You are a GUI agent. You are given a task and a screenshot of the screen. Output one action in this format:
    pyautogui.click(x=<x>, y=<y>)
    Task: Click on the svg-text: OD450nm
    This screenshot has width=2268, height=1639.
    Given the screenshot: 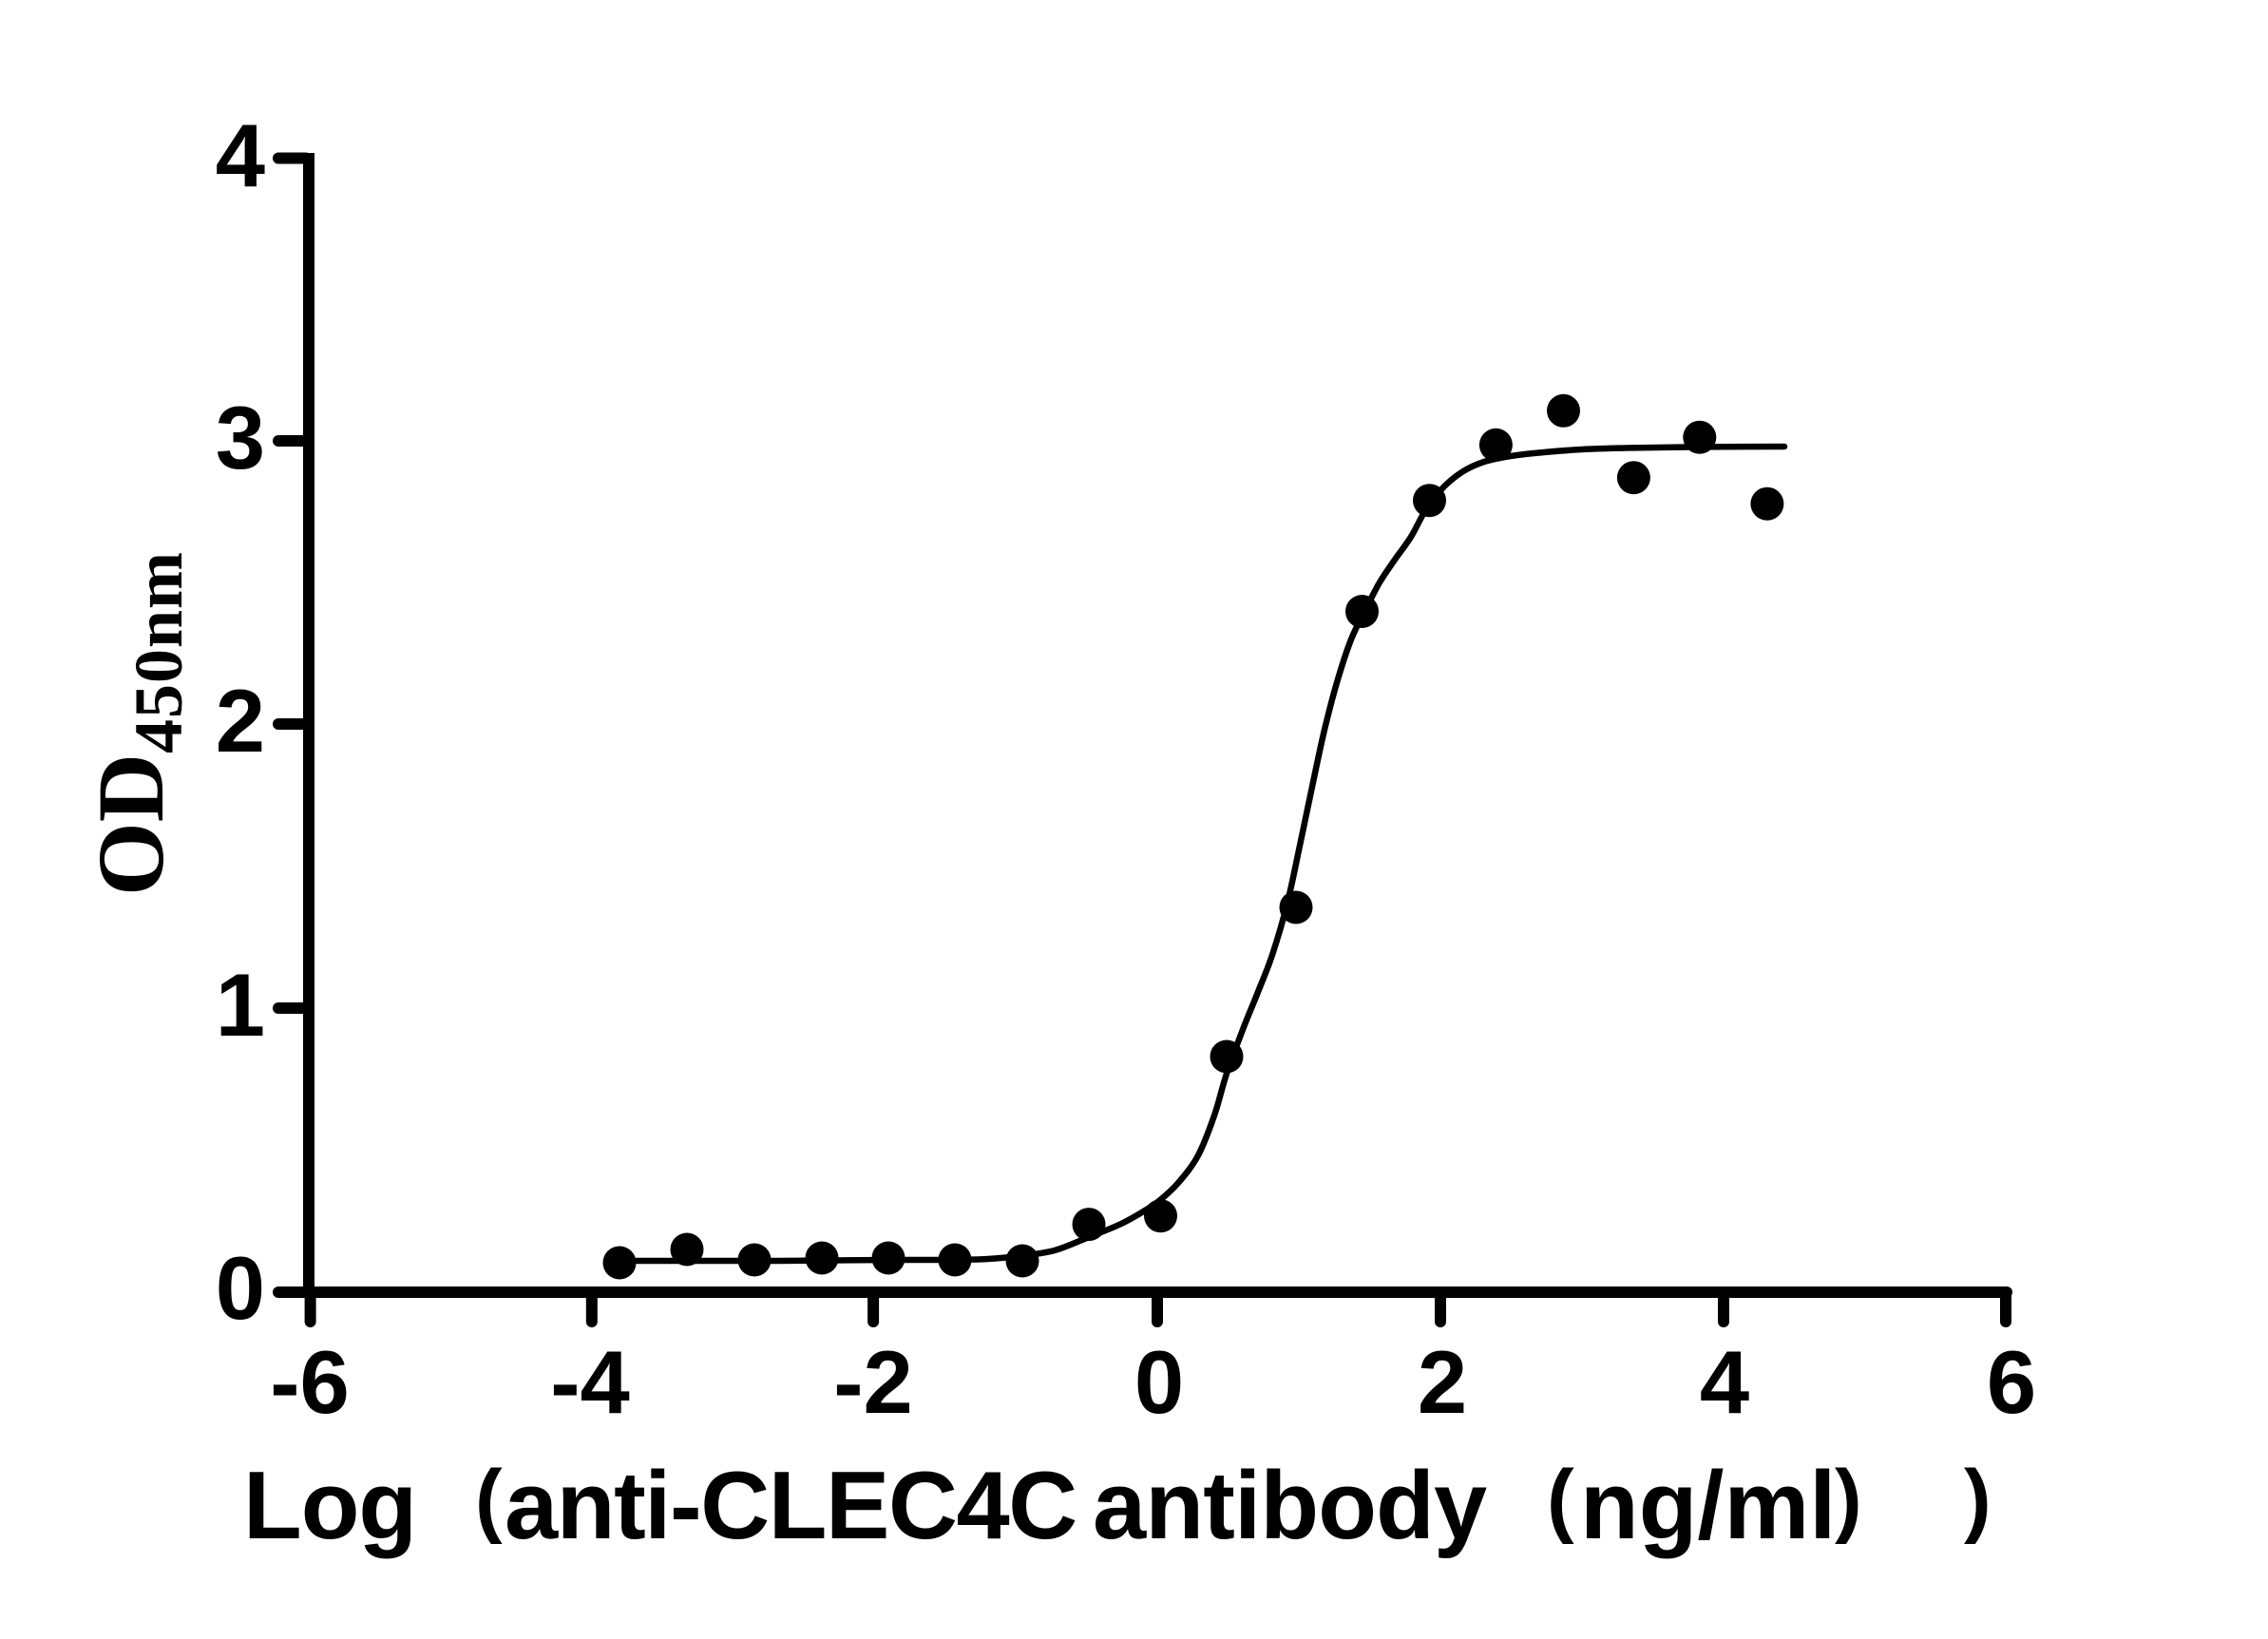 What is the action you would take?
    pyautogui.click(x=138, y=723)
    